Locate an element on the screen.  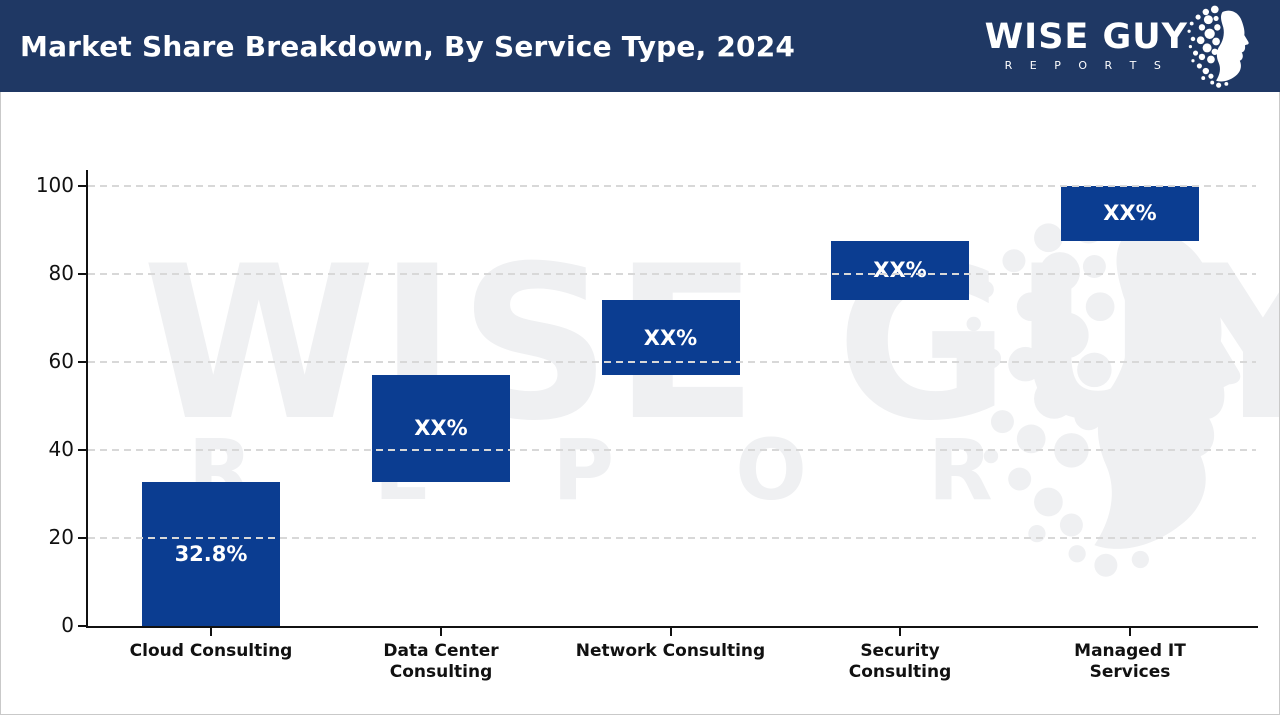
logo-text: WISE GUY R E P O R T S is located at coordinates (1086, 45).